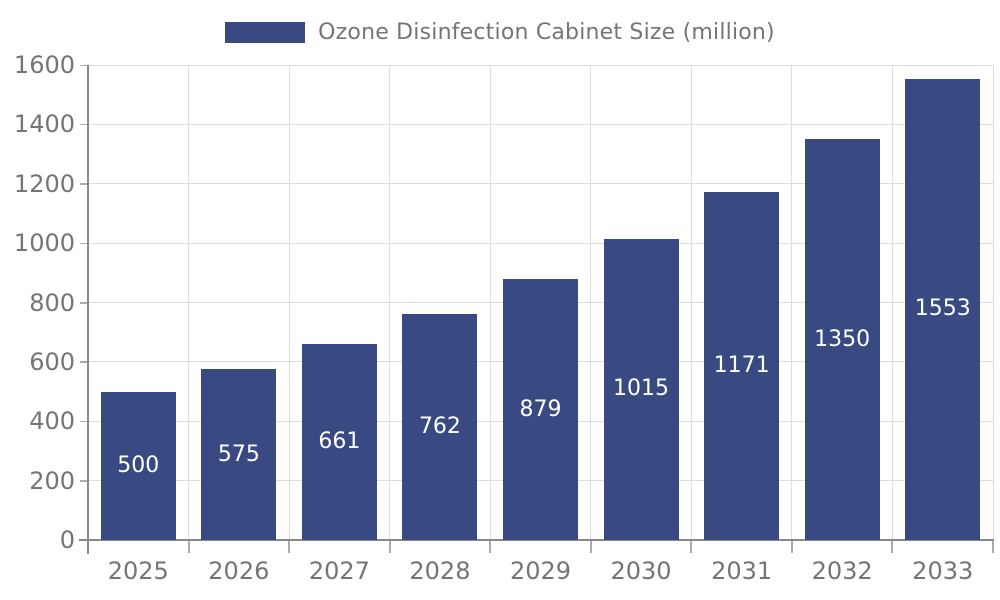 The image size is (1000, 600). Describe the element at coordinates (943, 571) in the screenshot. I see `x-tick-label-2033: 2033` at that location.